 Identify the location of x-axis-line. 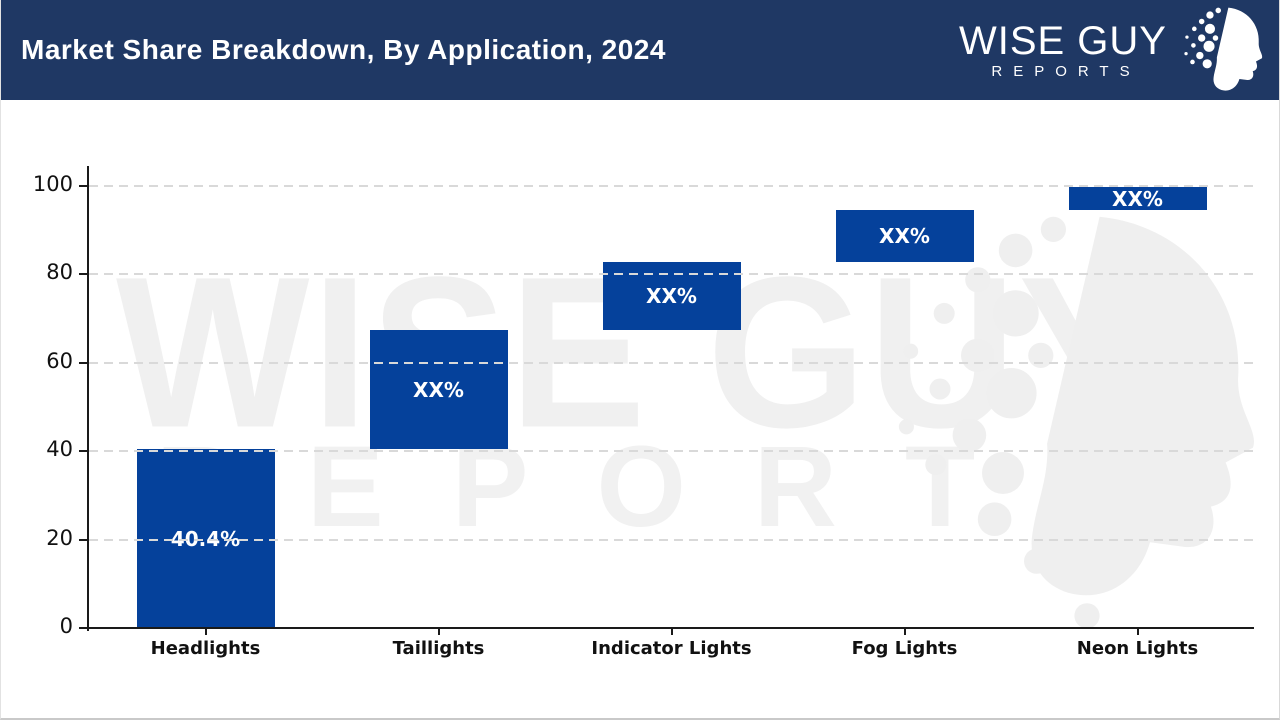
(670, 628).